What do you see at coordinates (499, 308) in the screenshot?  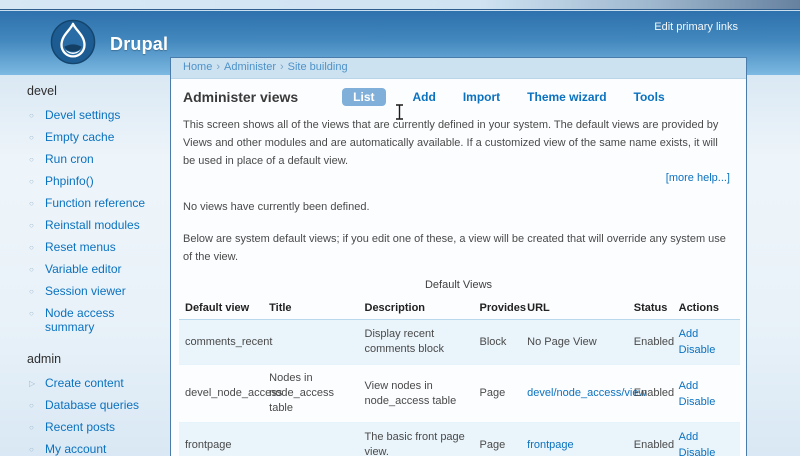 I see `col-provides: Provides` at bounding box center [499, 308].